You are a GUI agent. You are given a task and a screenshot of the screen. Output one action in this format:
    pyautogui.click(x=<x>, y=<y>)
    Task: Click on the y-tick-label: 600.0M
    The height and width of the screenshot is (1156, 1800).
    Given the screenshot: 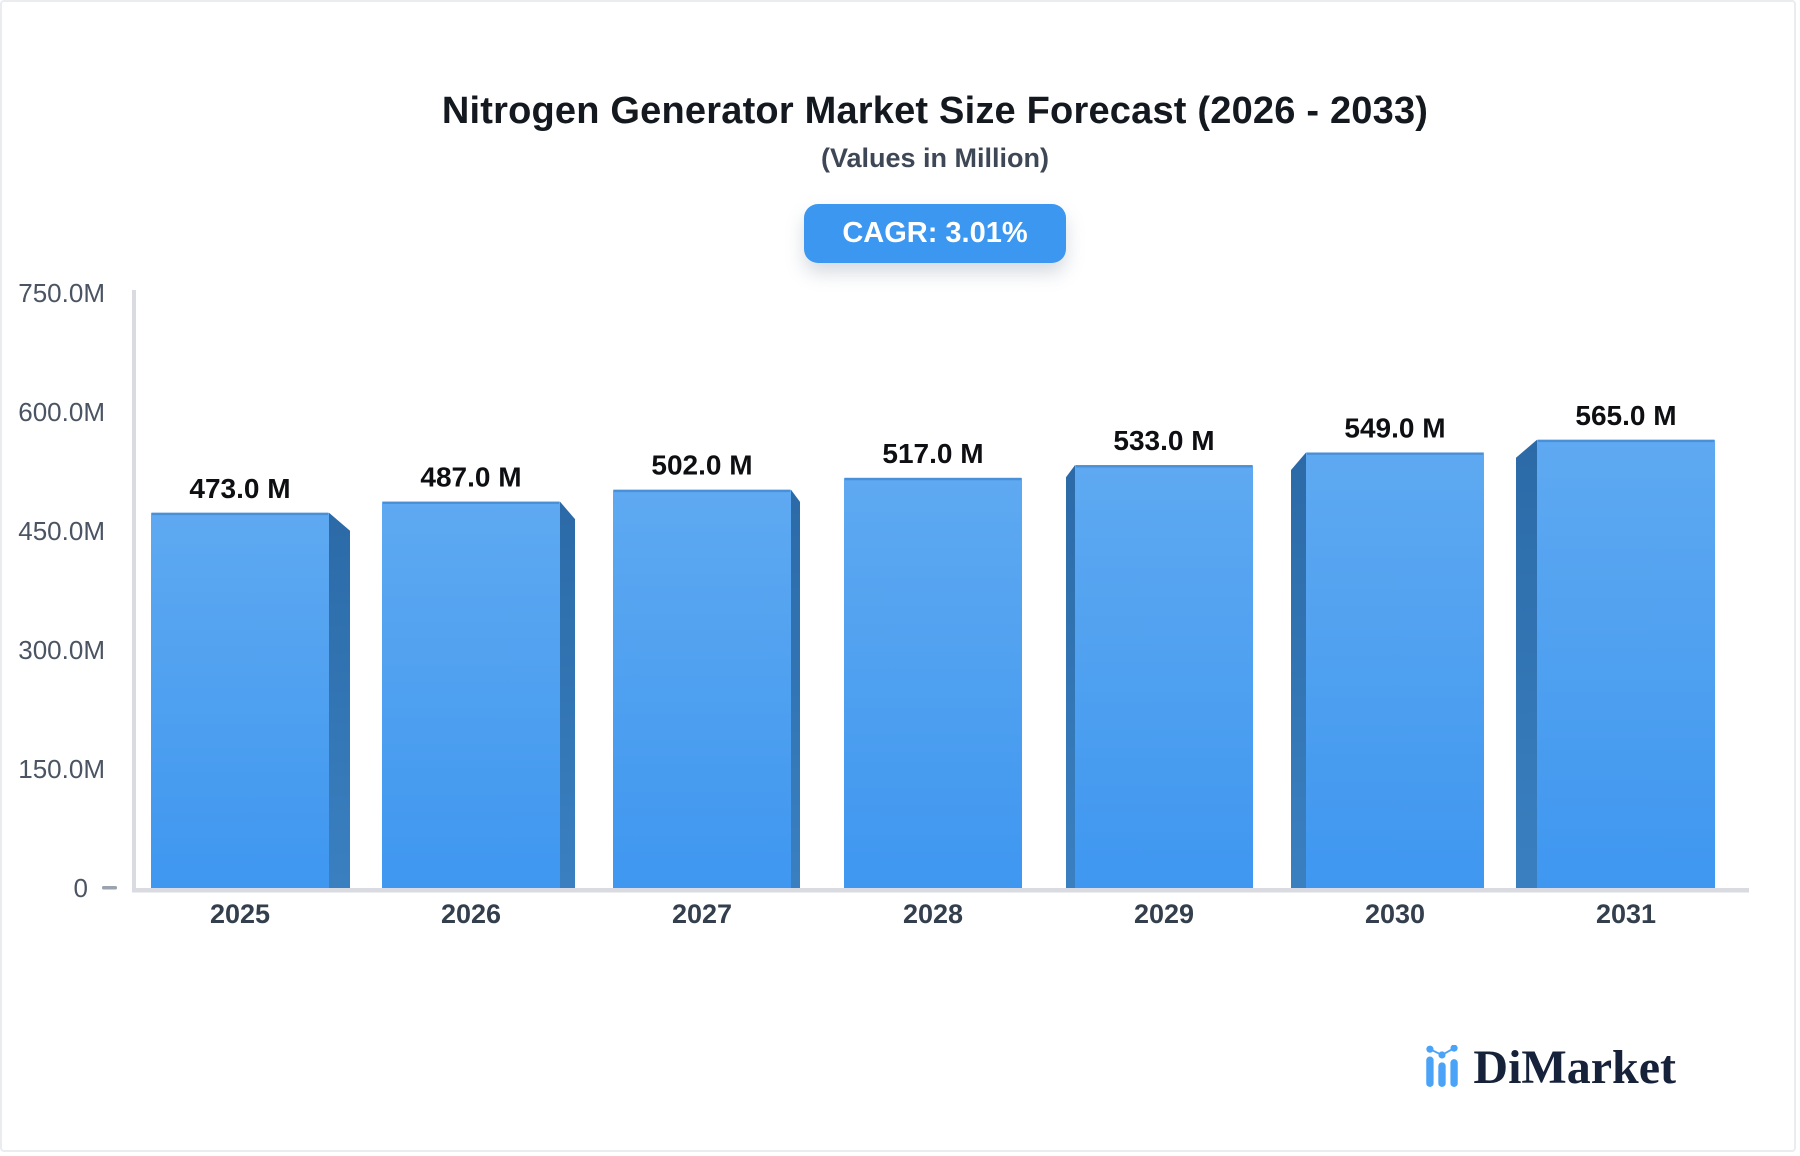 What is the action you would take?
    pyautogui.click(x=61, y=412)
    